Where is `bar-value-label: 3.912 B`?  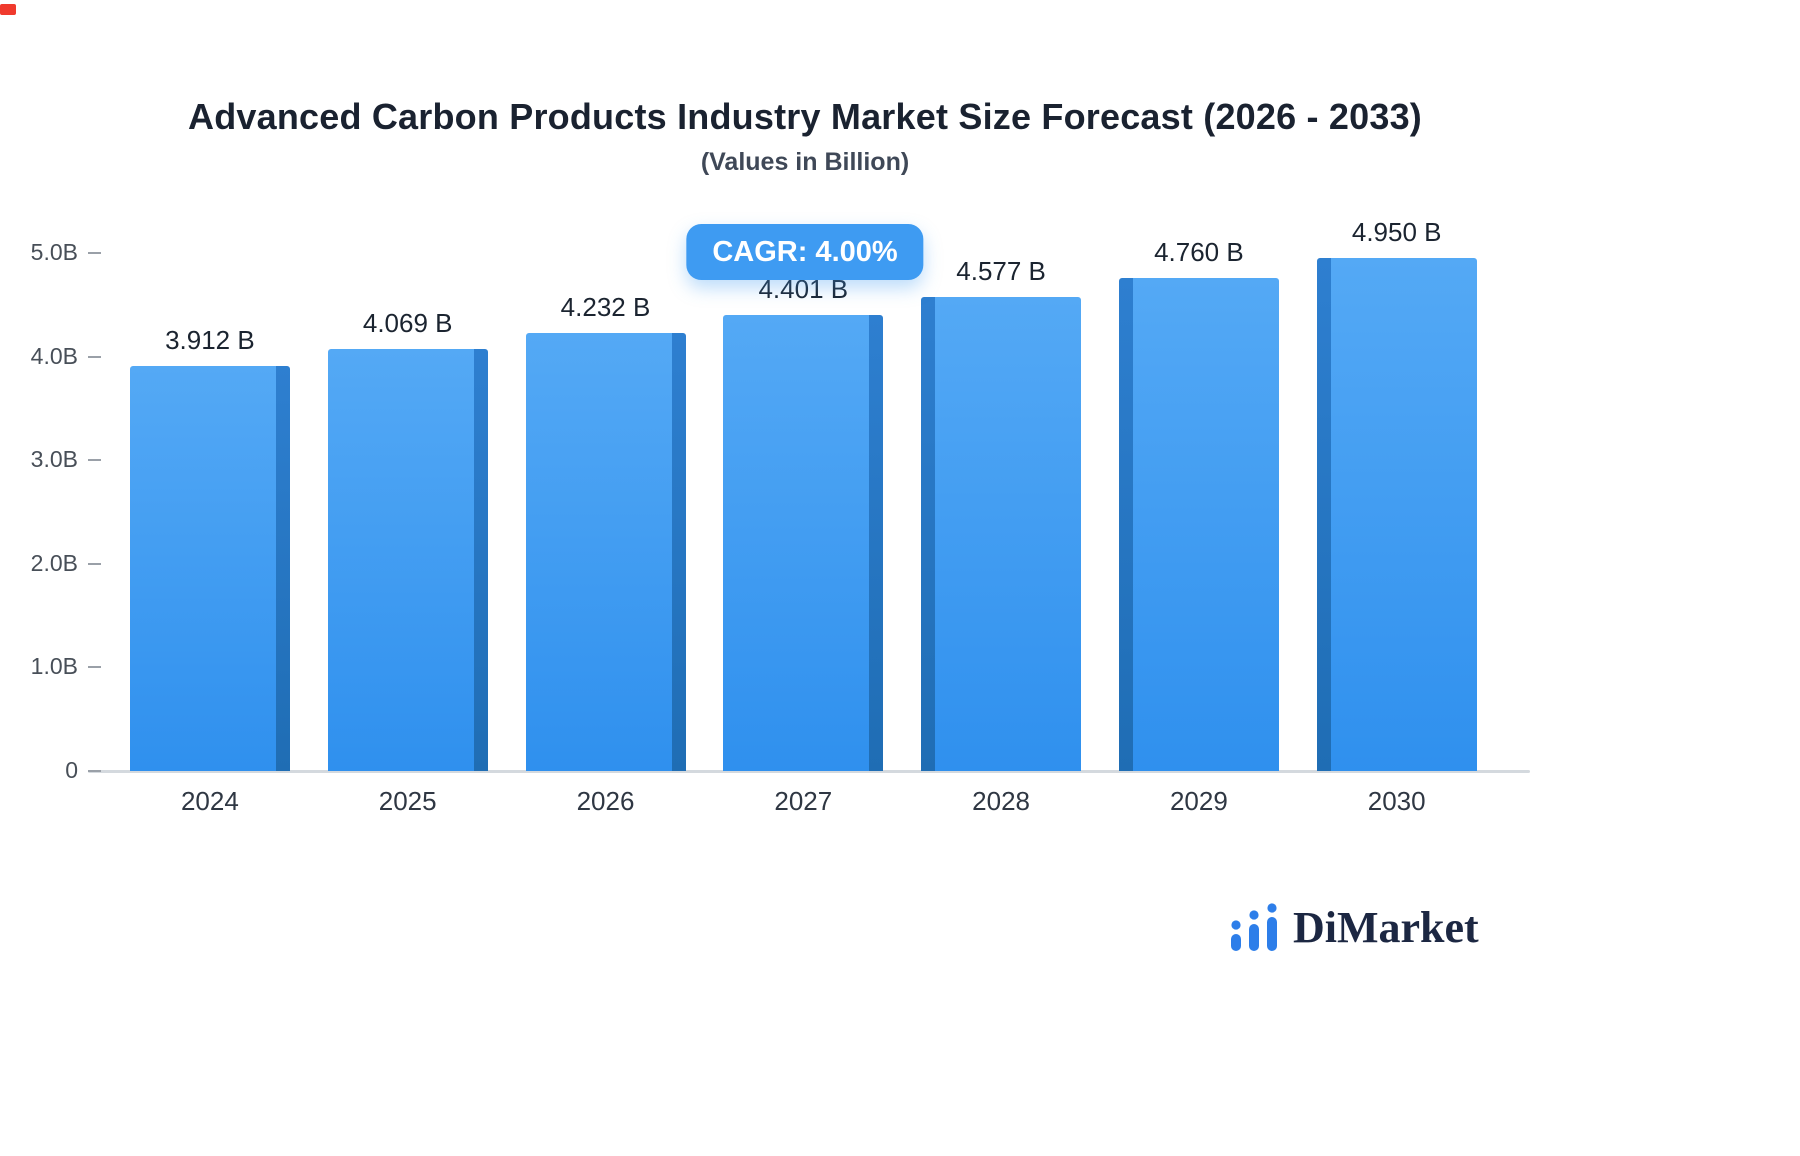
bar-value-label: 3.912 B is located at coordinates (210, 340).